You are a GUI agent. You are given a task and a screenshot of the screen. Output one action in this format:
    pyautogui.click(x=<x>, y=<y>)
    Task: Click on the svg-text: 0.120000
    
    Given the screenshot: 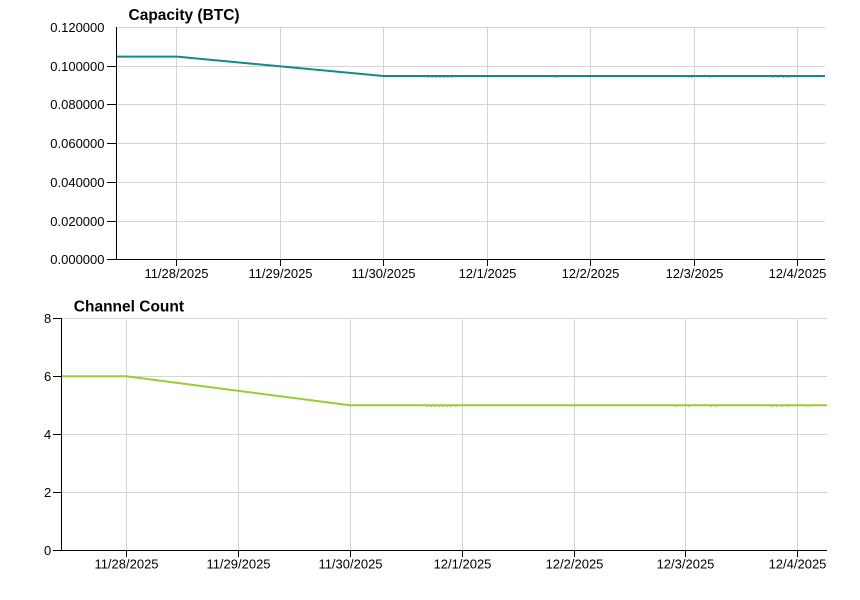 What is the action you would take?
    pyautogui.click(x=77, y=27)
    